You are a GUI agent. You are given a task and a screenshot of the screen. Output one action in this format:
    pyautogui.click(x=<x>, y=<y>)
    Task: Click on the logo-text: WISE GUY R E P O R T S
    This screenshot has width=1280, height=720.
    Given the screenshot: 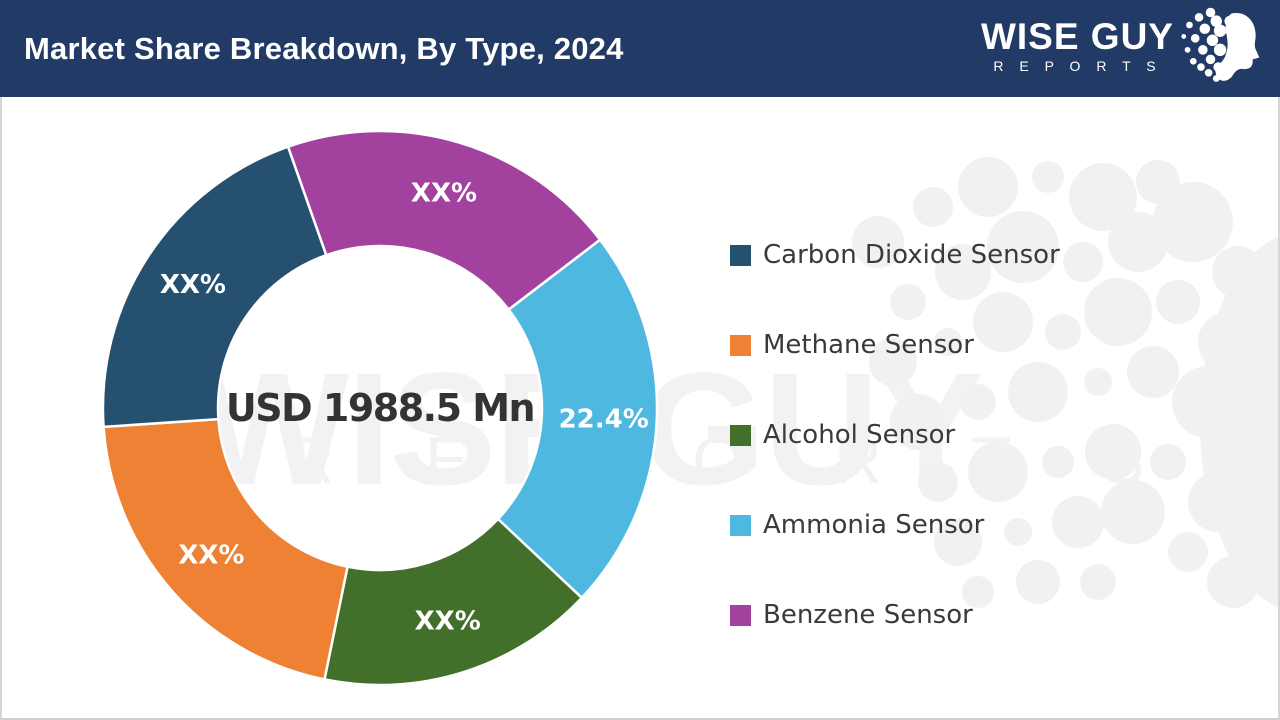 What is the action you would take?
    pyautogui.click(x=1077, y=45)
    